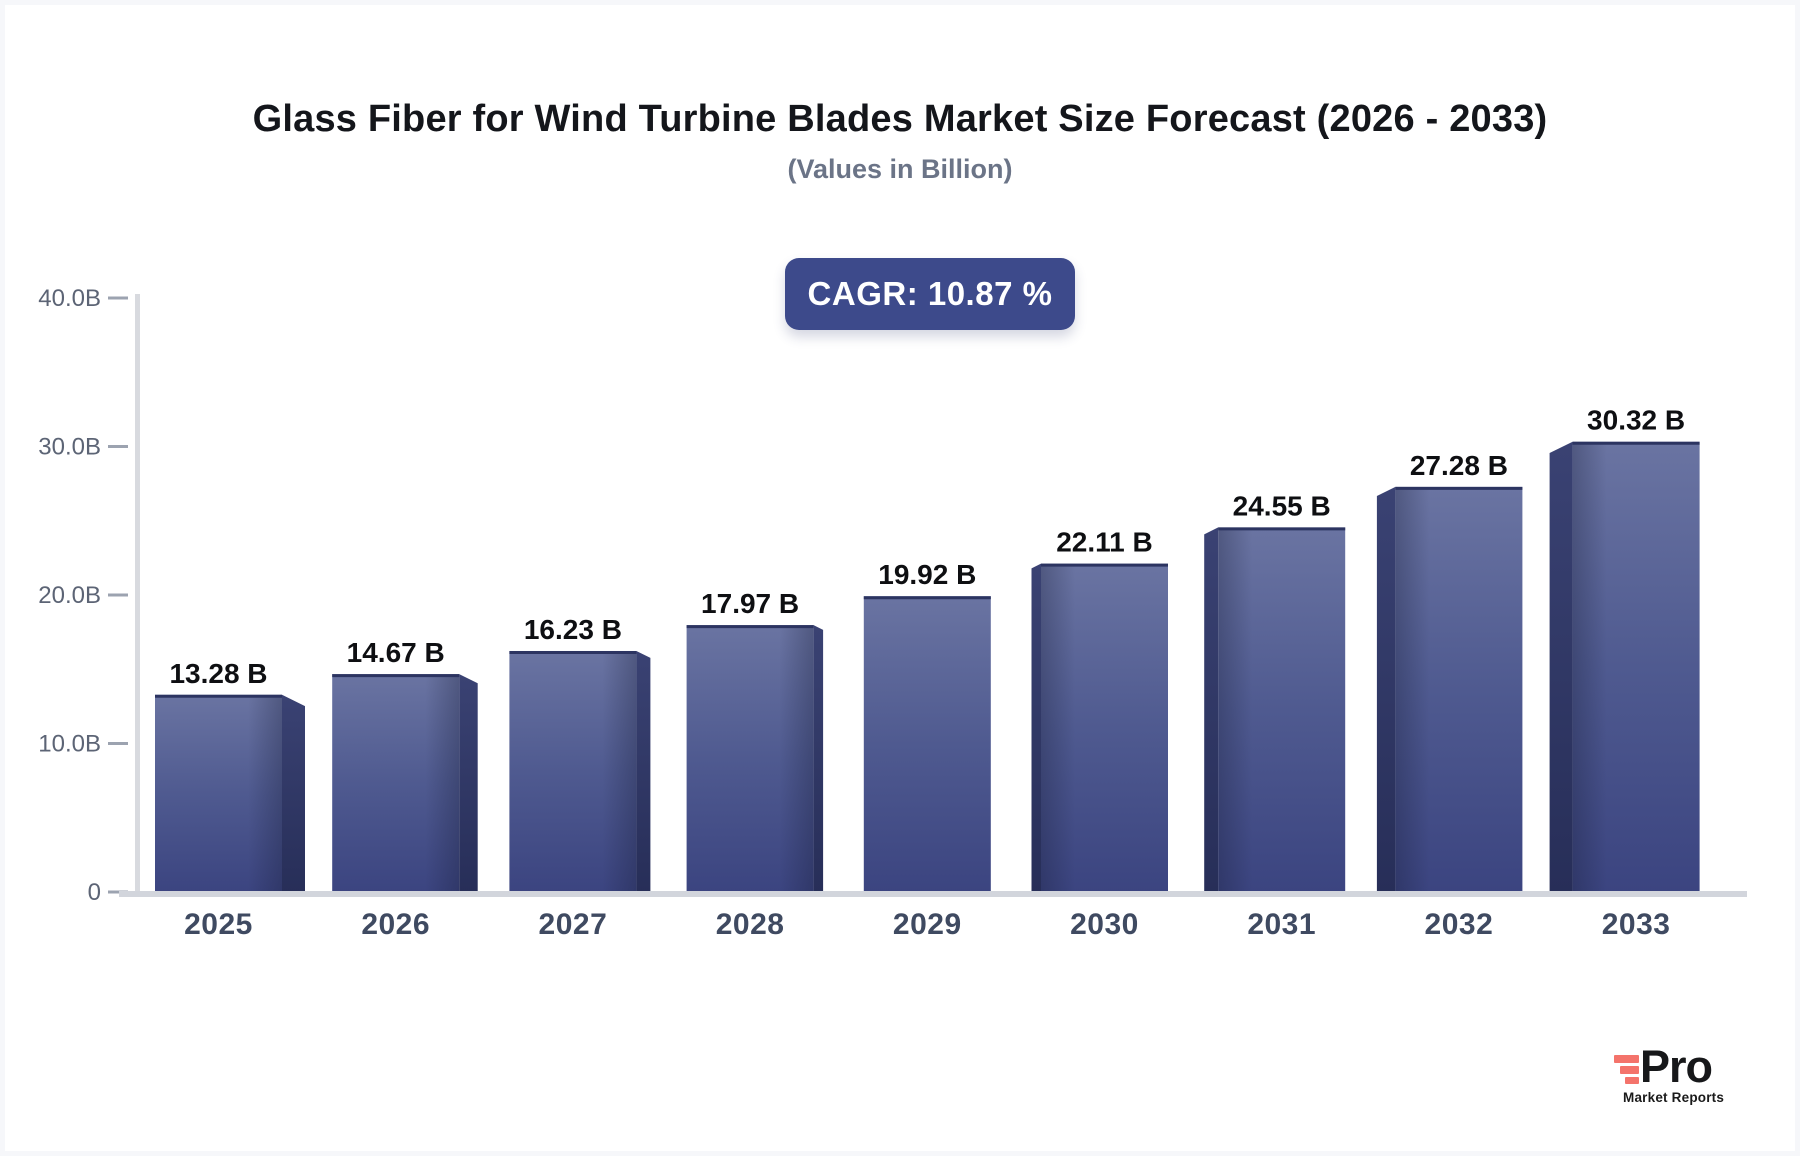  Describe the element at coordinates (1674, 1097) in the screenshot. I see `logo-tagline: Market Reports` at that location.